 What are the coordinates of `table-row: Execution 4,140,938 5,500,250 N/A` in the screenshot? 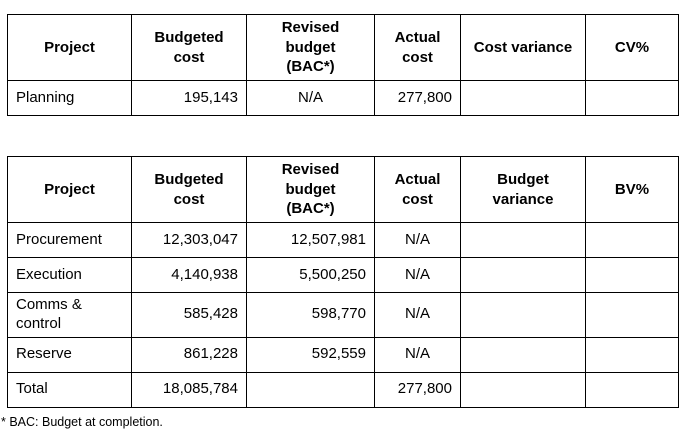 It's located at (343, 275).